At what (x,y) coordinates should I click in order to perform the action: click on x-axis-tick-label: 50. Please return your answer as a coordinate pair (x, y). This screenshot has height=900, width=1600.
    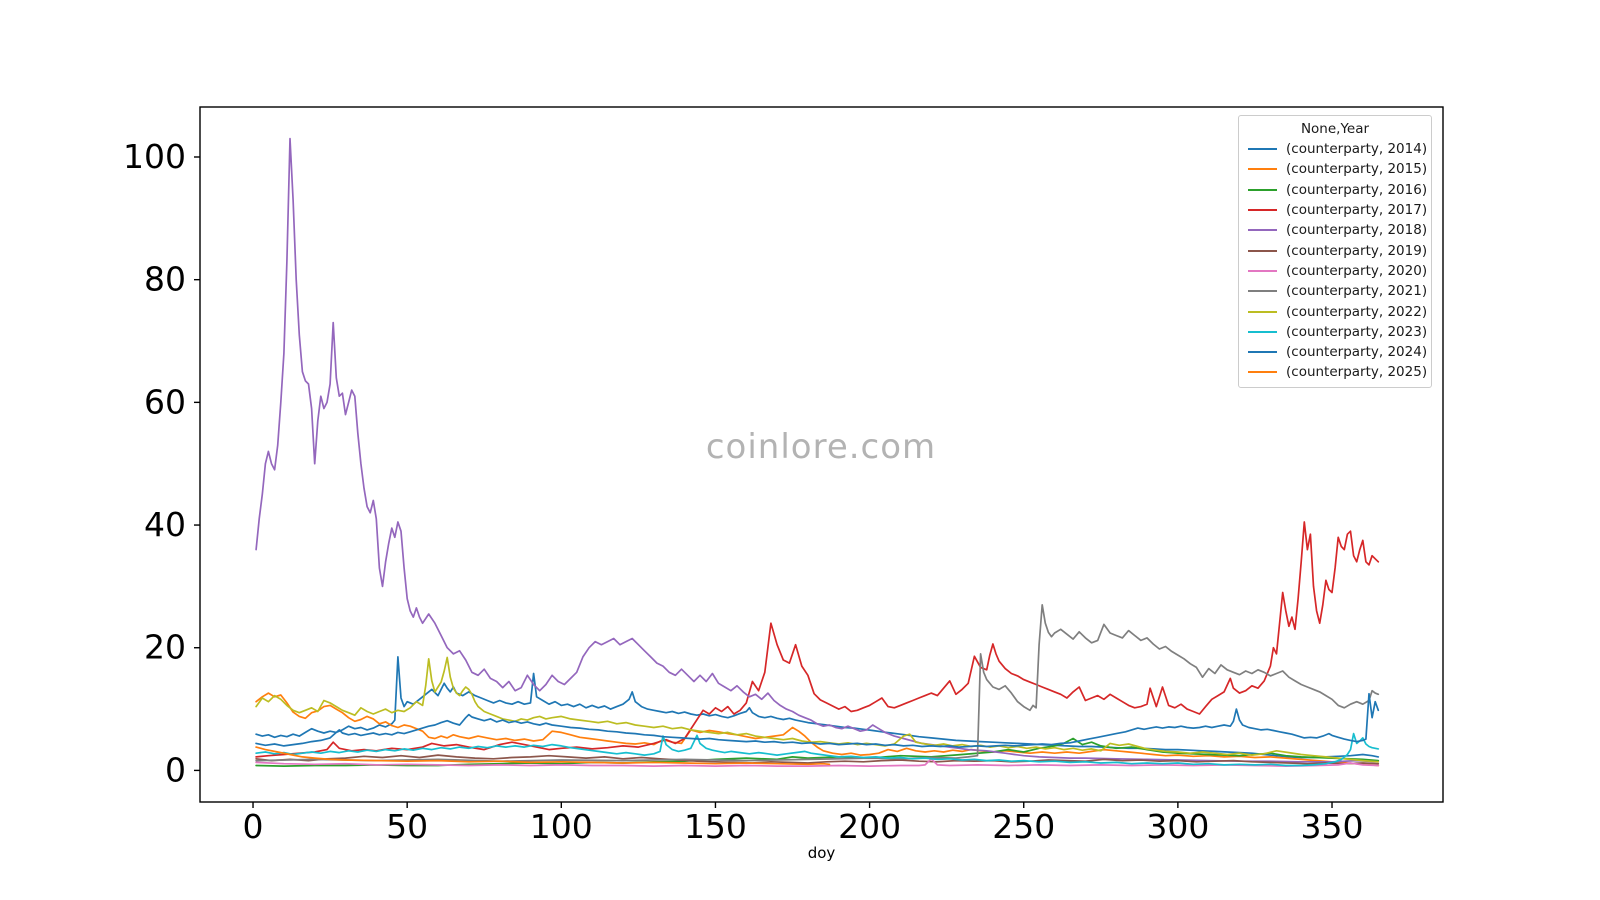
    Looking at the image, I should click on (407, 826).